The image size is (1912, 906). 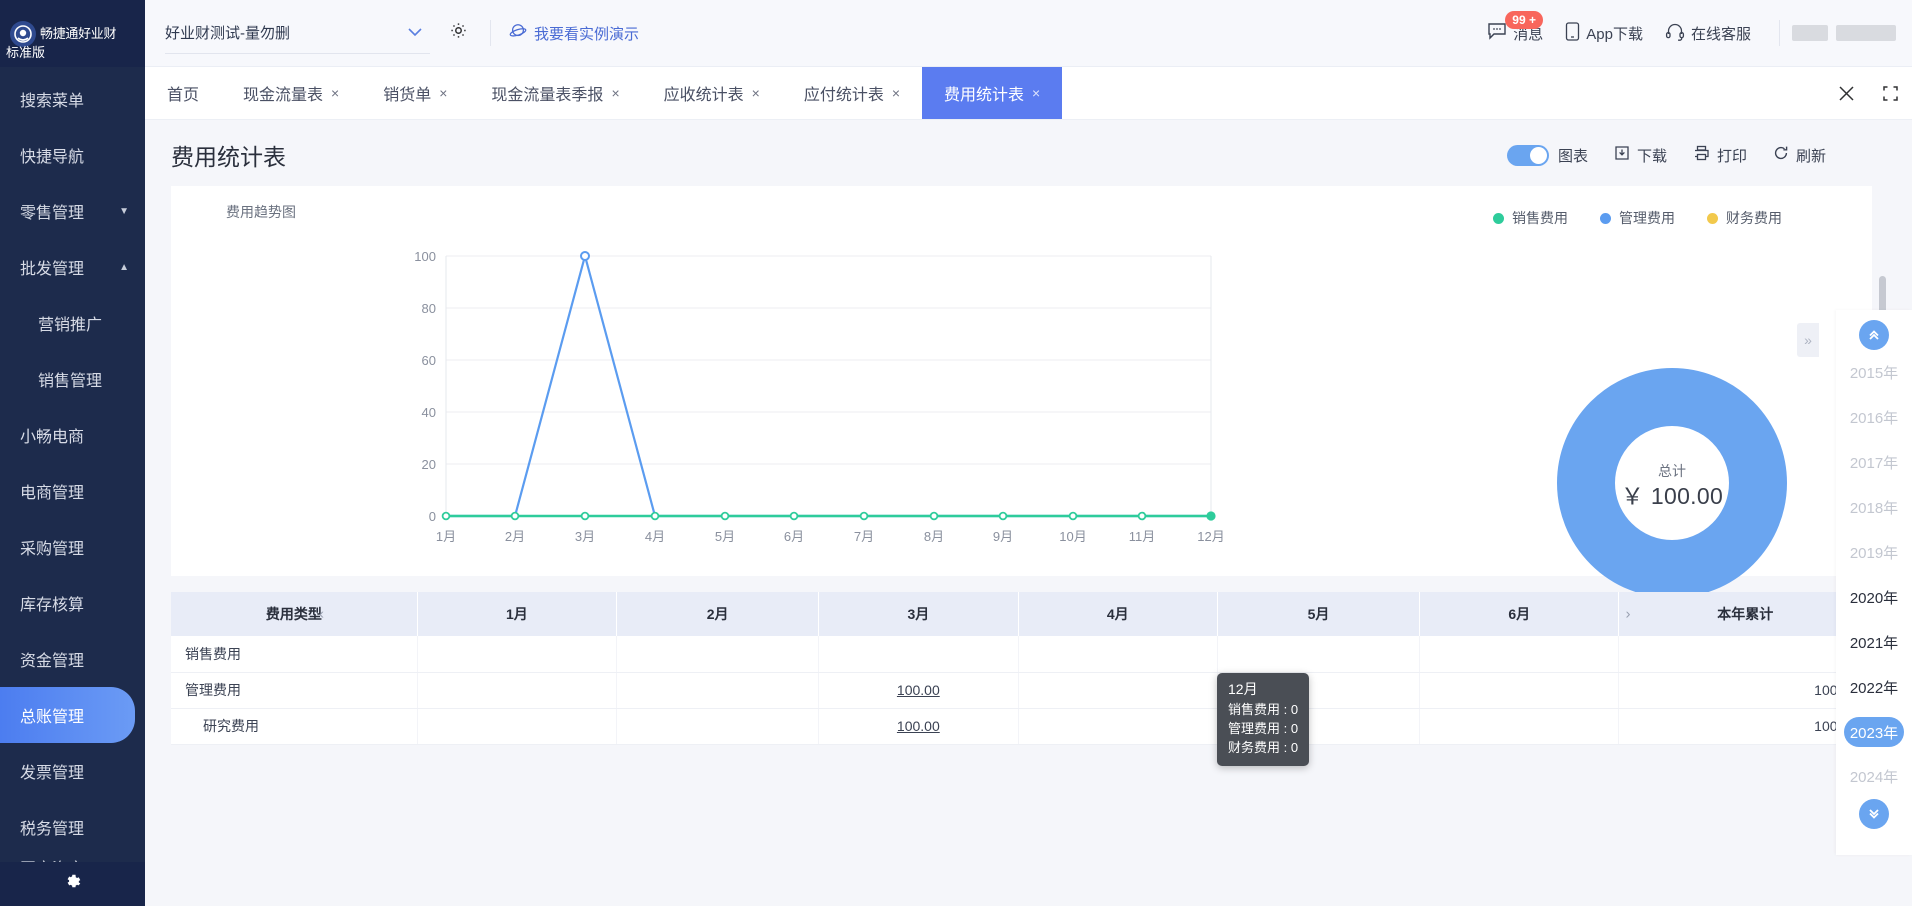 What do you see at coordinates (1021, 690) in the screenshot?
I see `table-row: 管理费用 100.00 100.00` at bounding box center [1021, 690].